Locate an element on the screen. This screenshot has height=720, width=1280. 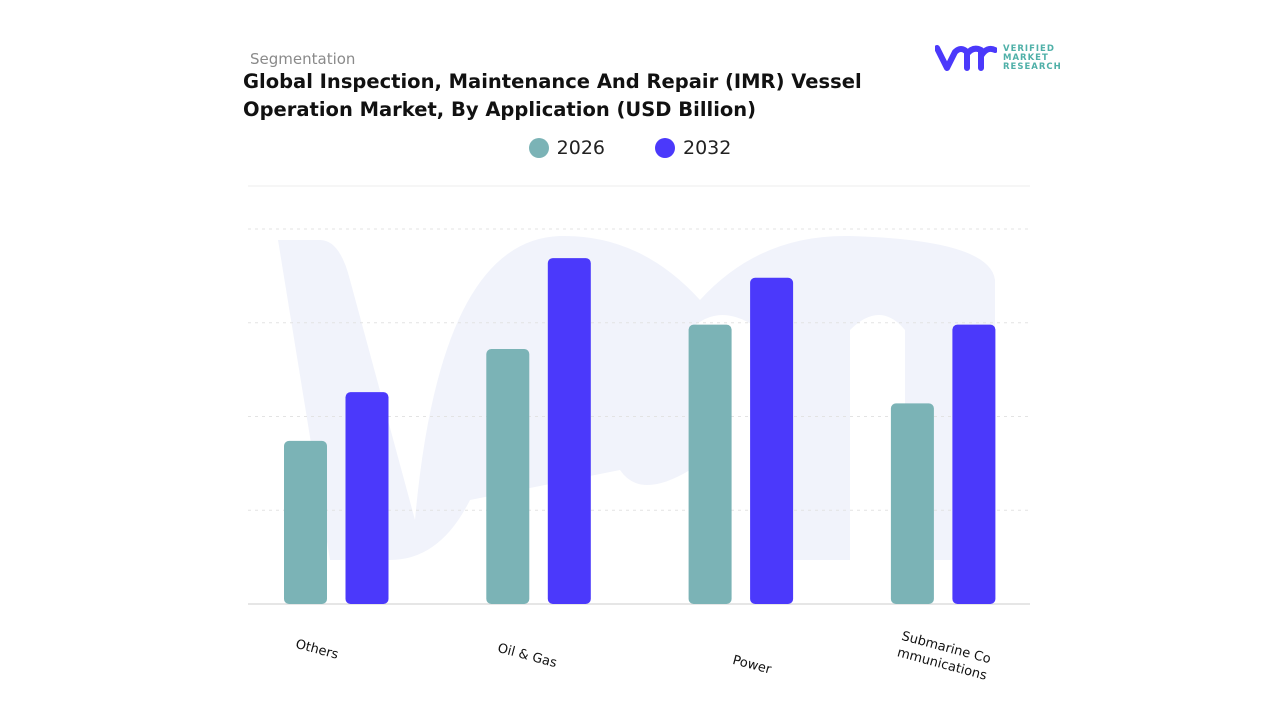
legend-item-2026: 2026 is located at coordinates (566, 148).